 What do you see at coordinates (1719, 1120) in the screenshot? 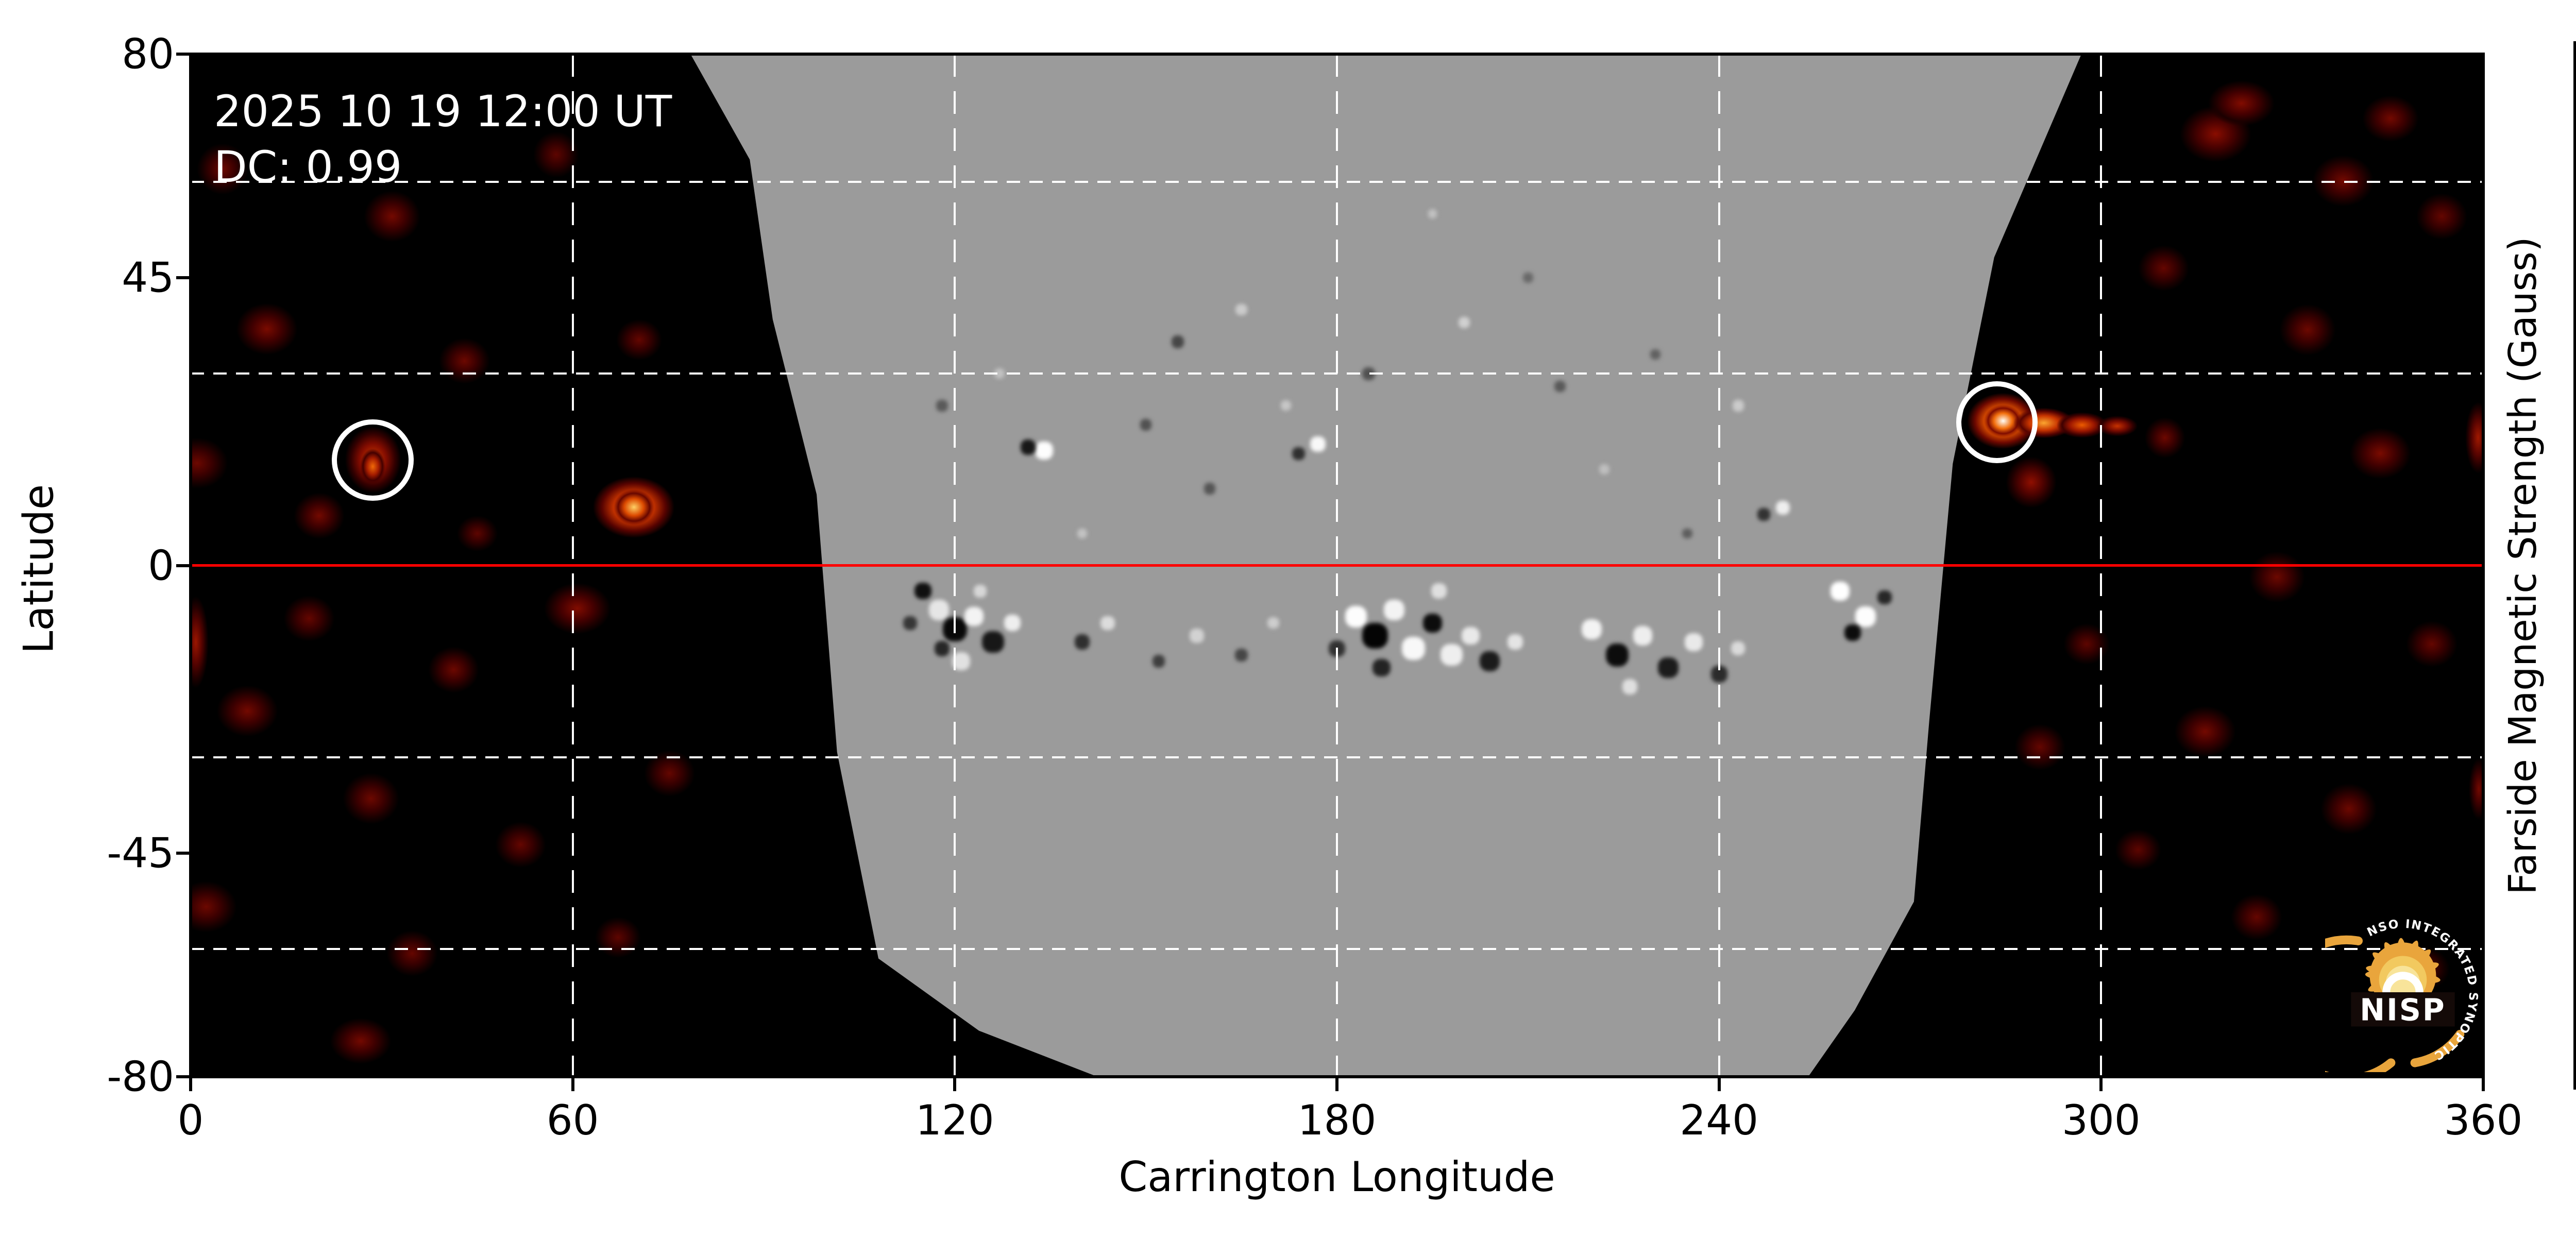
I see `x-tick-label: 240` at bounding box center [1719, 1120].